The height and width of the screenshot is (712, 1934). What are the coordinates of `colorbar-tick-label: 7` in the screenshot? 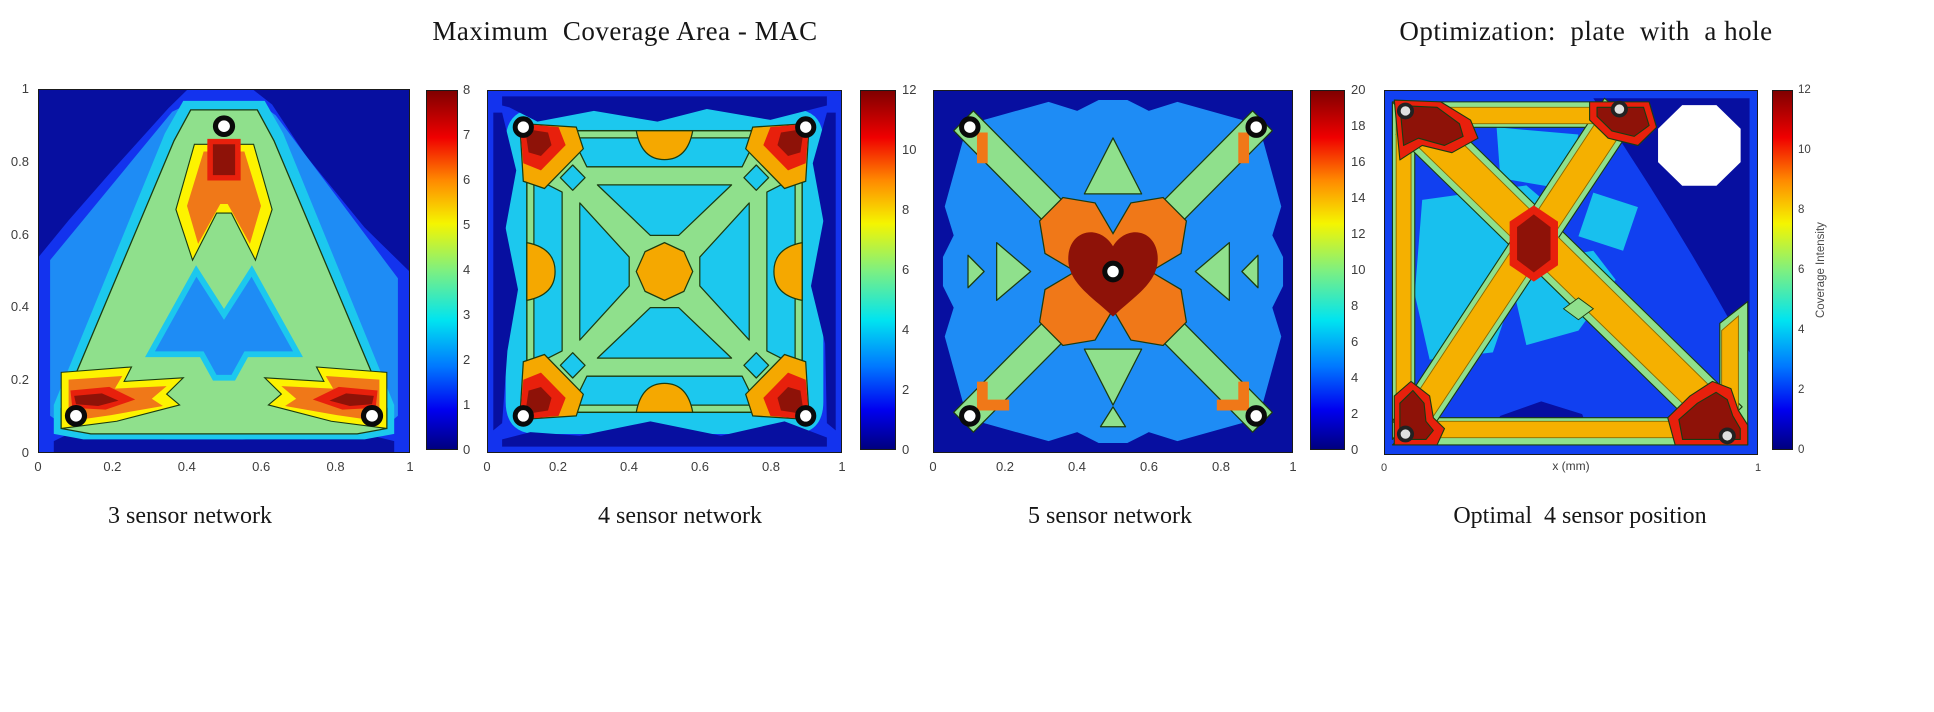 It's located at (467, 134).